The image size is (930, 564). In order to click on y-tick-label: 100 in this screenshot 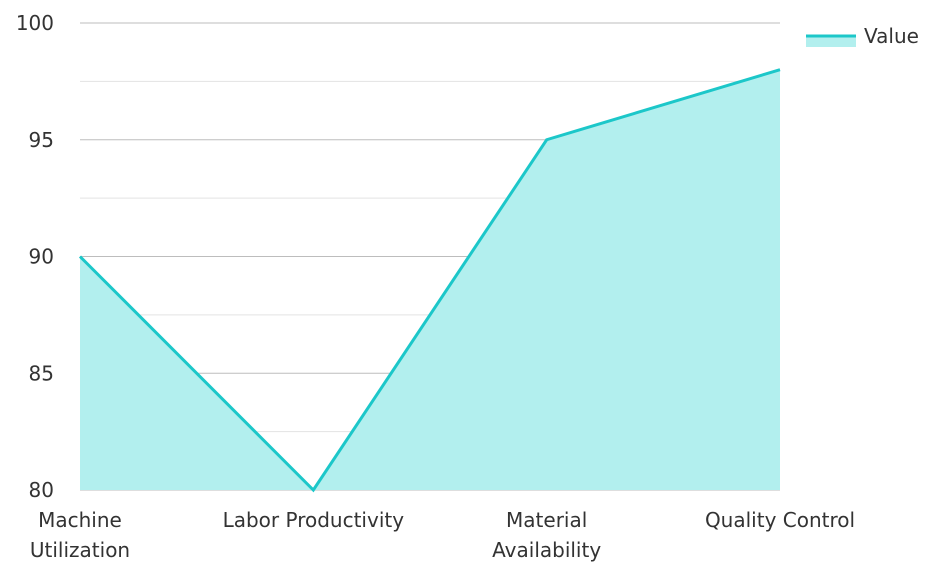, I will do `click(35, 23)`.